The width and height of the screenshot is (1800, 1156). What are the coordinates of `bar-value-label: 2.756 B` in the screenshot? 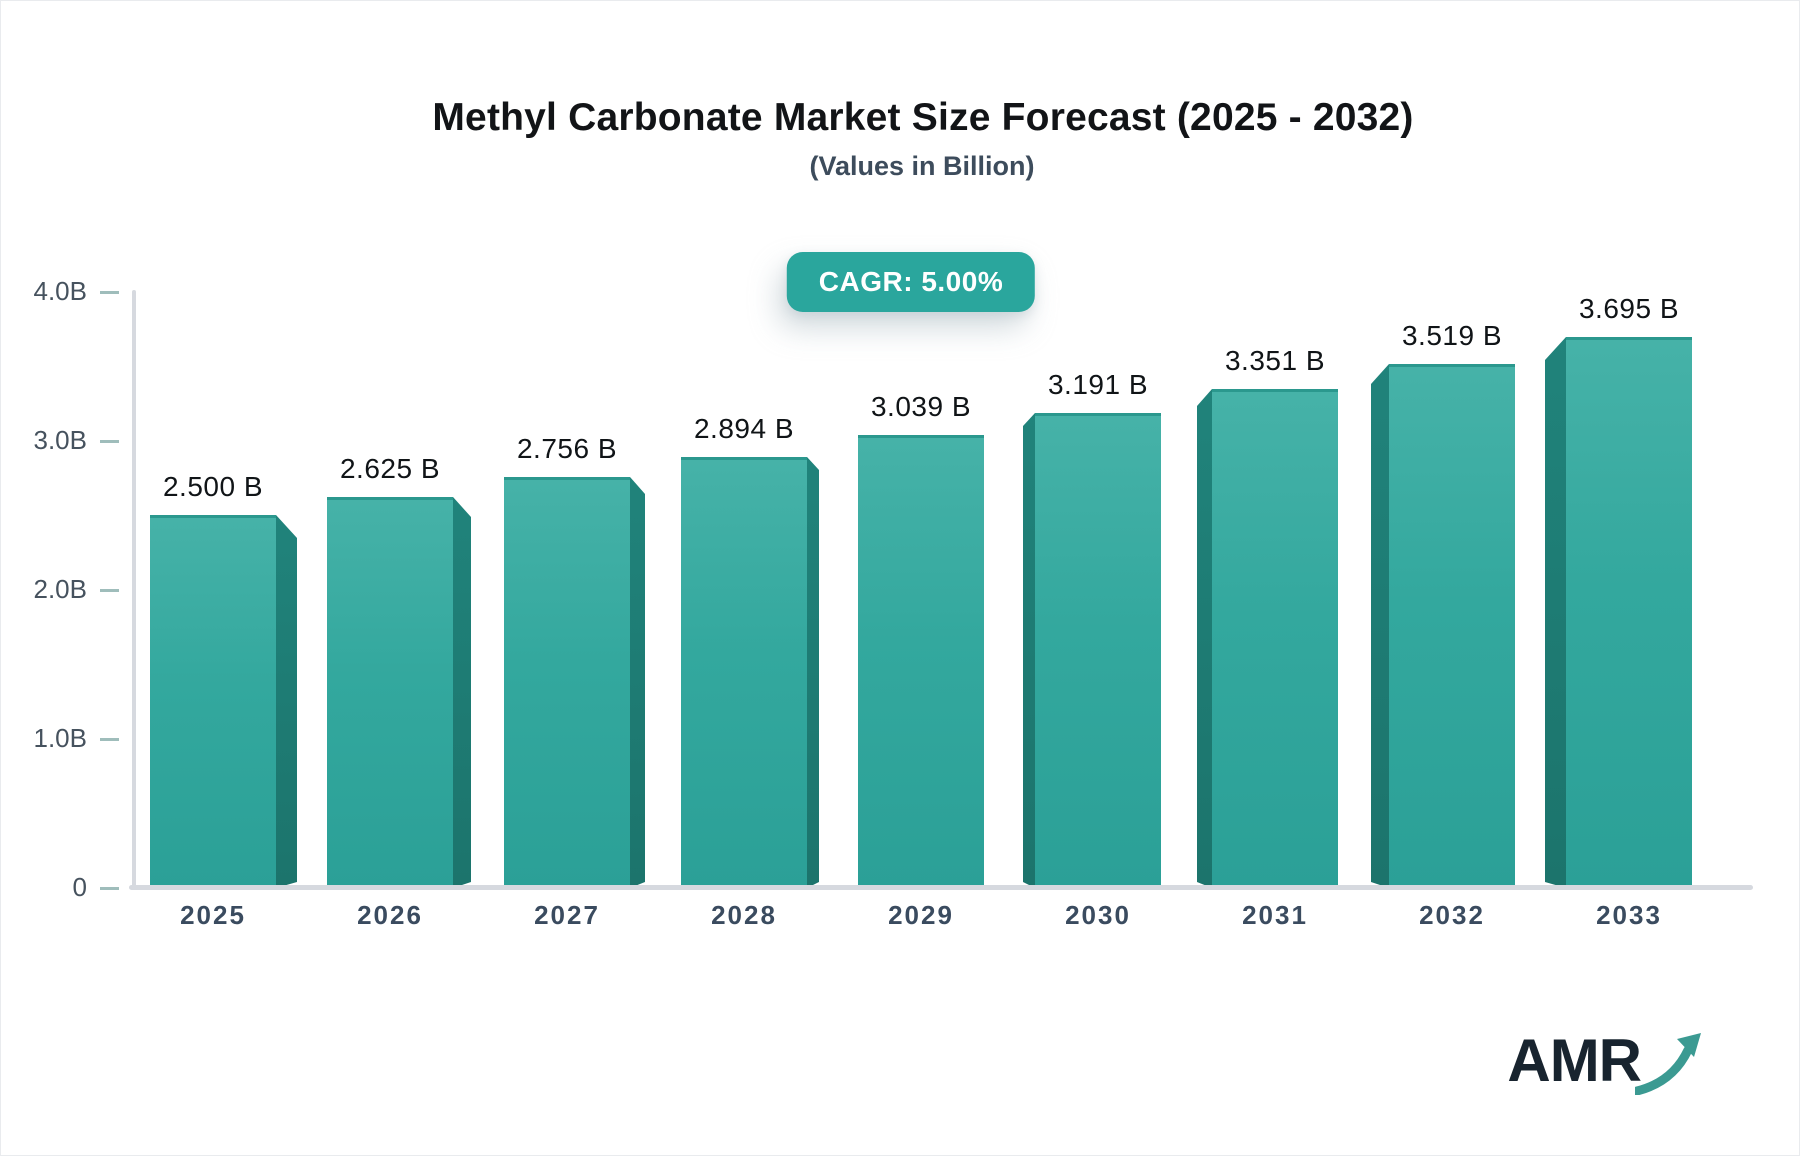 It's located at (567, 448).